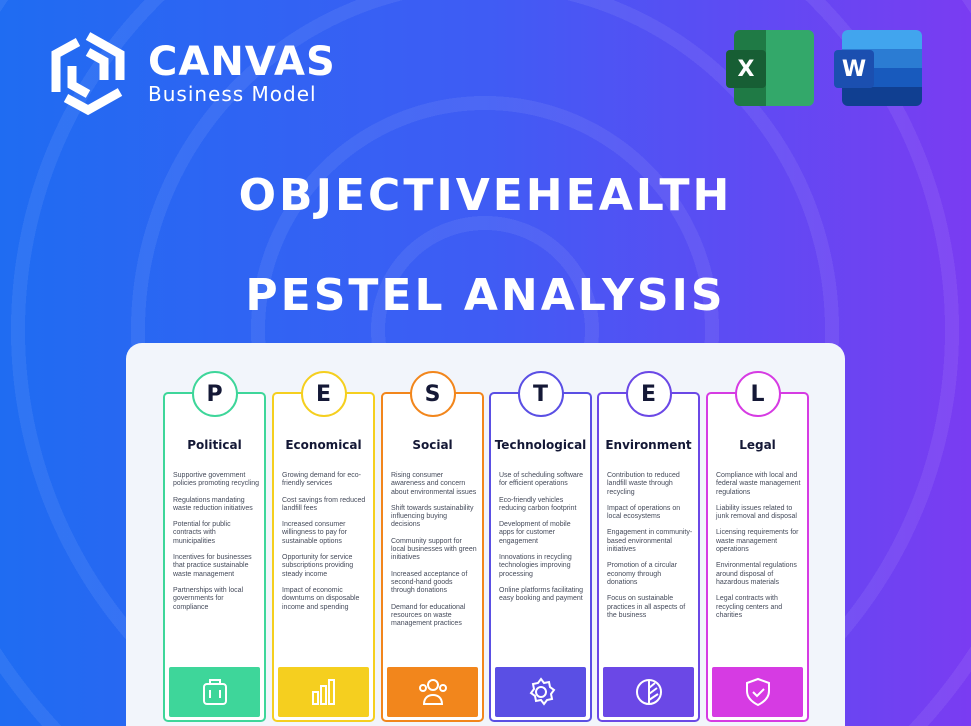 The width and height of the screenshot is (971, 726). I want to click on factor-item: Cost savings from reduced landfill fees, so click(324, 504).